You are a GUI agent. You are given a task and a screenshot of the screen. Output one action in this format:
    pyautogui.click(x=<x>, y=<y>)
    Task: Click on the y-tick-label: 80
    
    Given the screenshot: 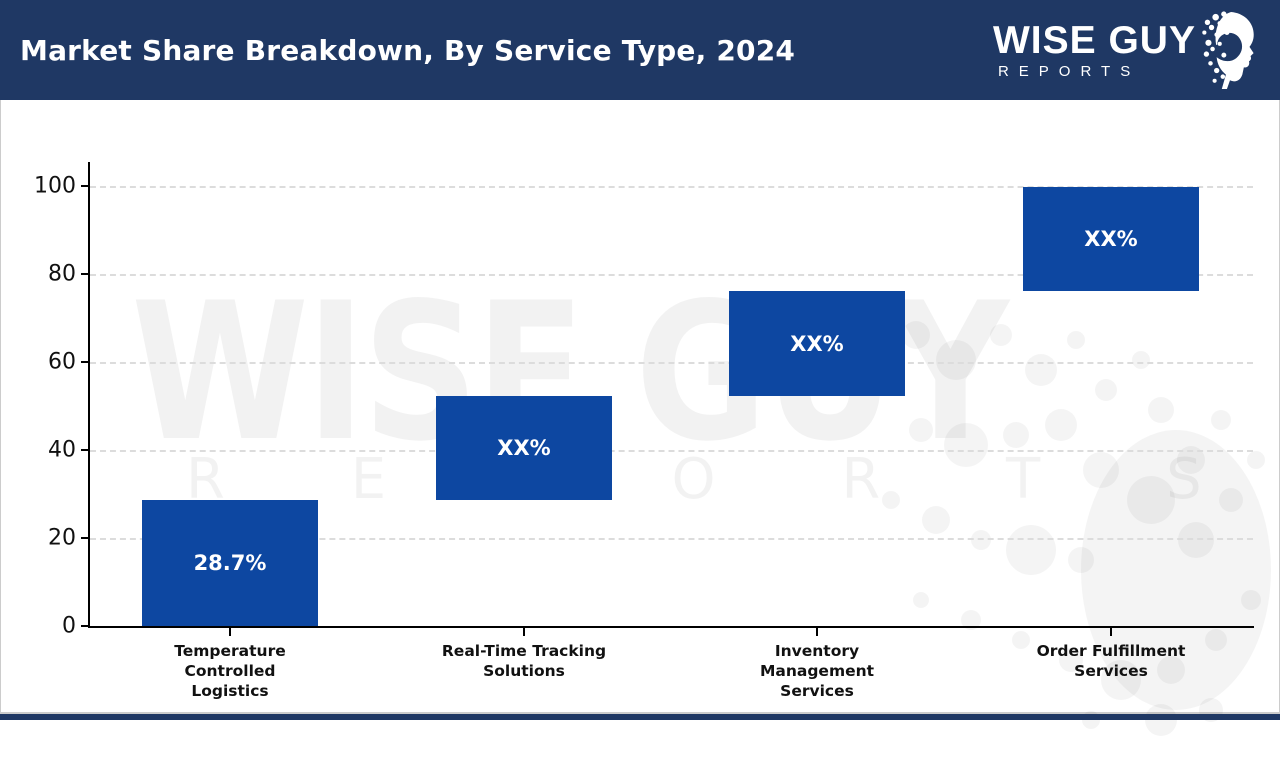 What is the action you would take?
    pyautogui.click(x=62, y=274)
    